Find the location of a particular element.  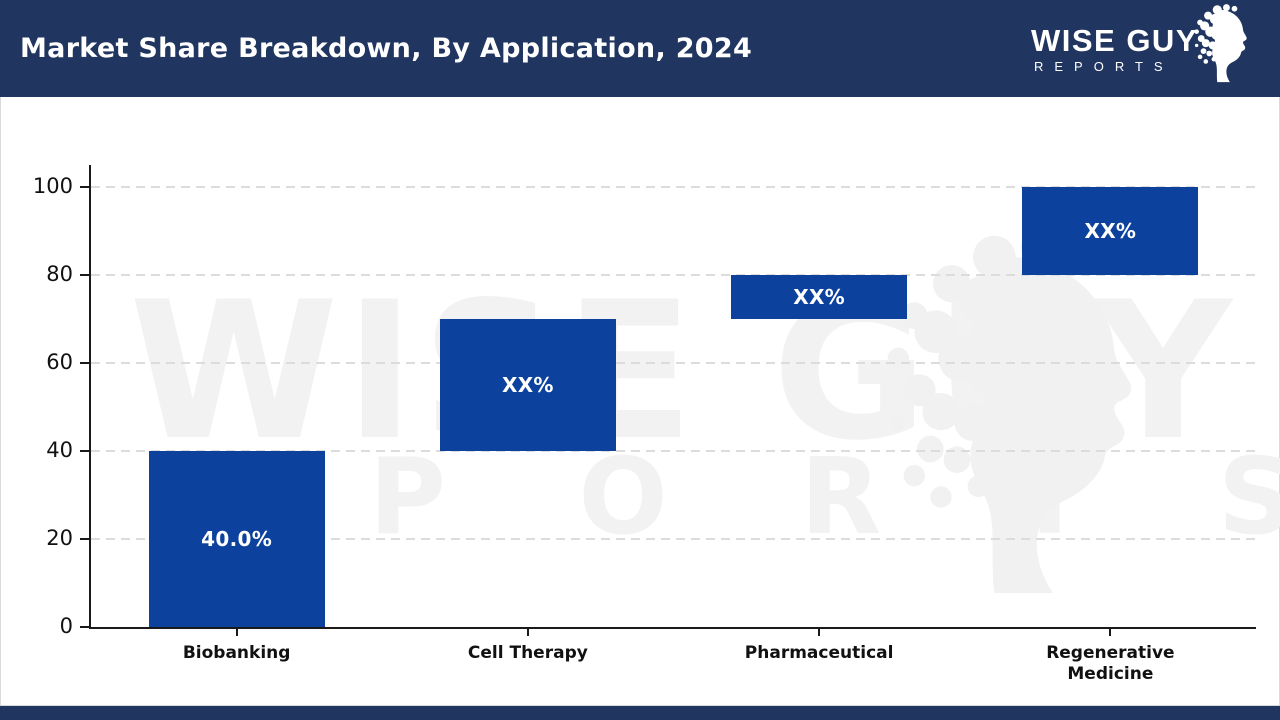

bar-value-label-cell-therapy: XX% is located at coordinates (527, 385).